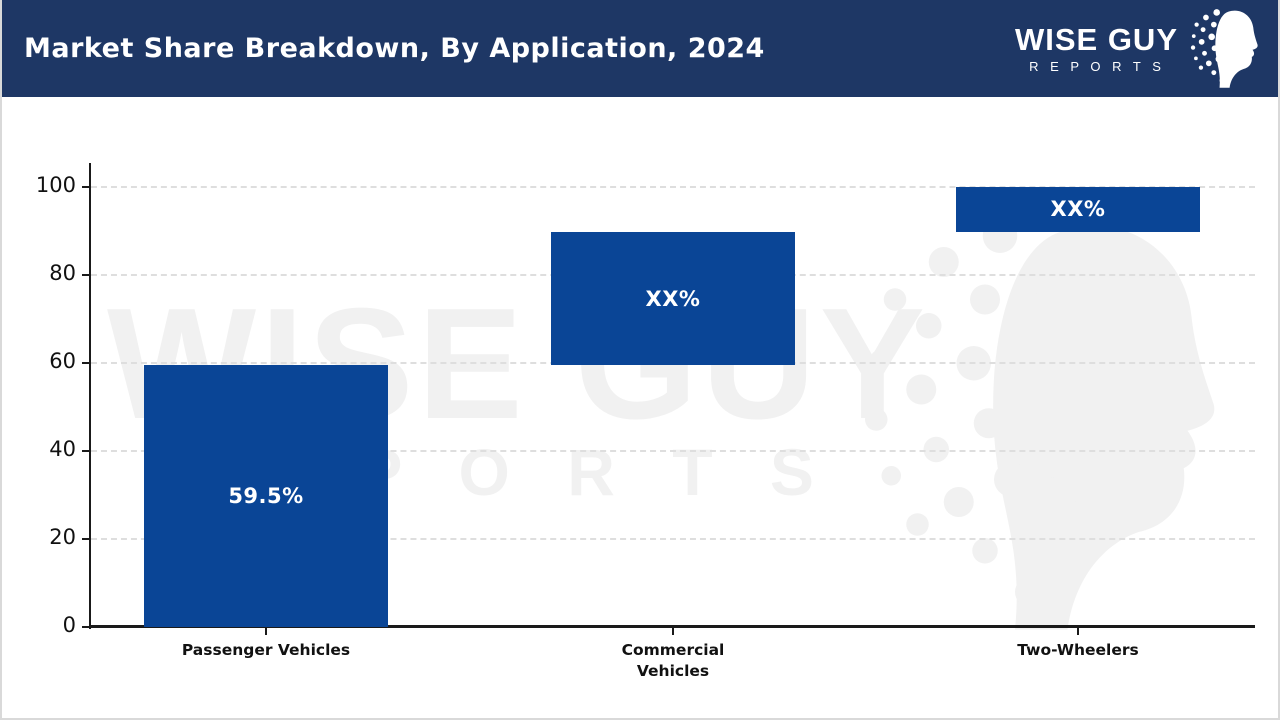 This screenshot has width=1280, height=720. I want to click on y-tick-label-40: 40, so click(62, 449).